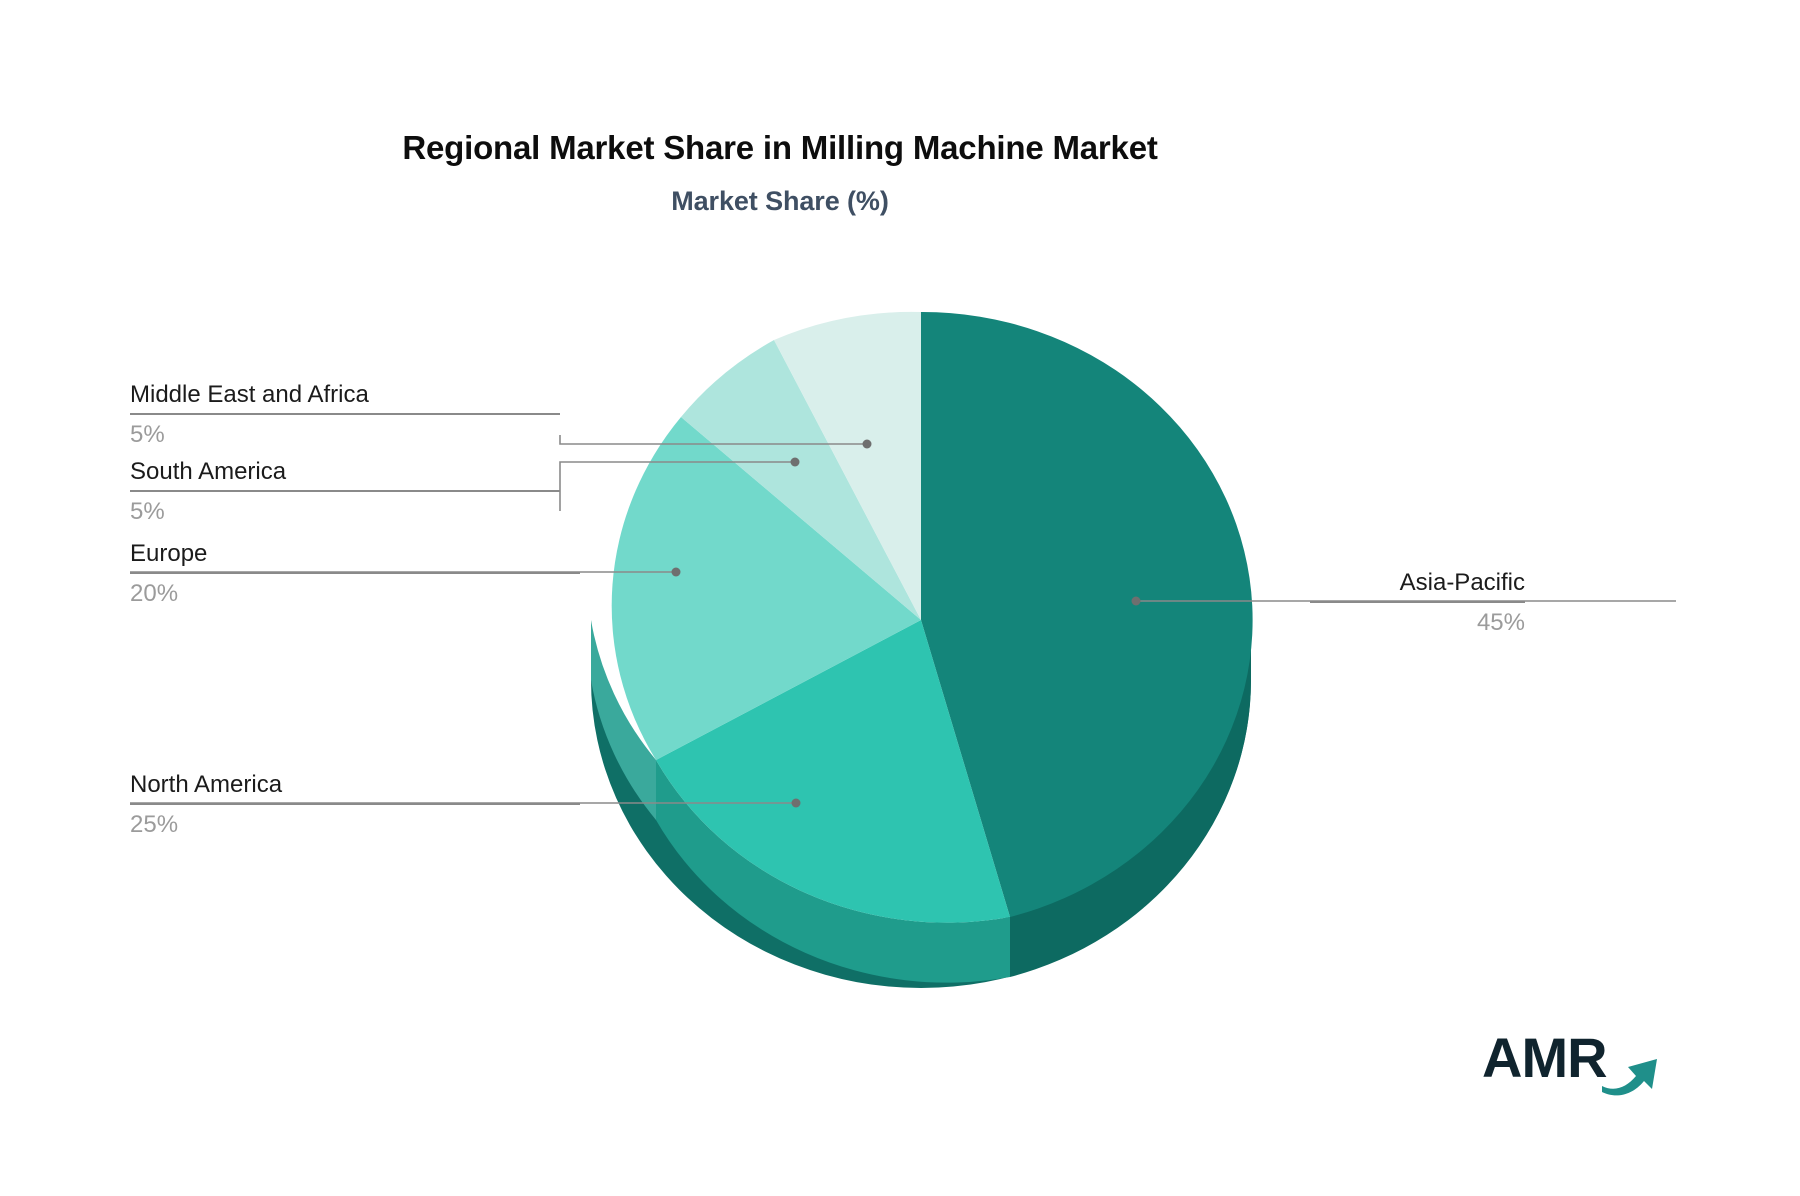 This screenshot has height=1196, width=1800. What do you see at coordinates (1500, 622) in the screenshot?
I see `callout-value-asia-pacific: 45%` at bounding box center [1500, 622].